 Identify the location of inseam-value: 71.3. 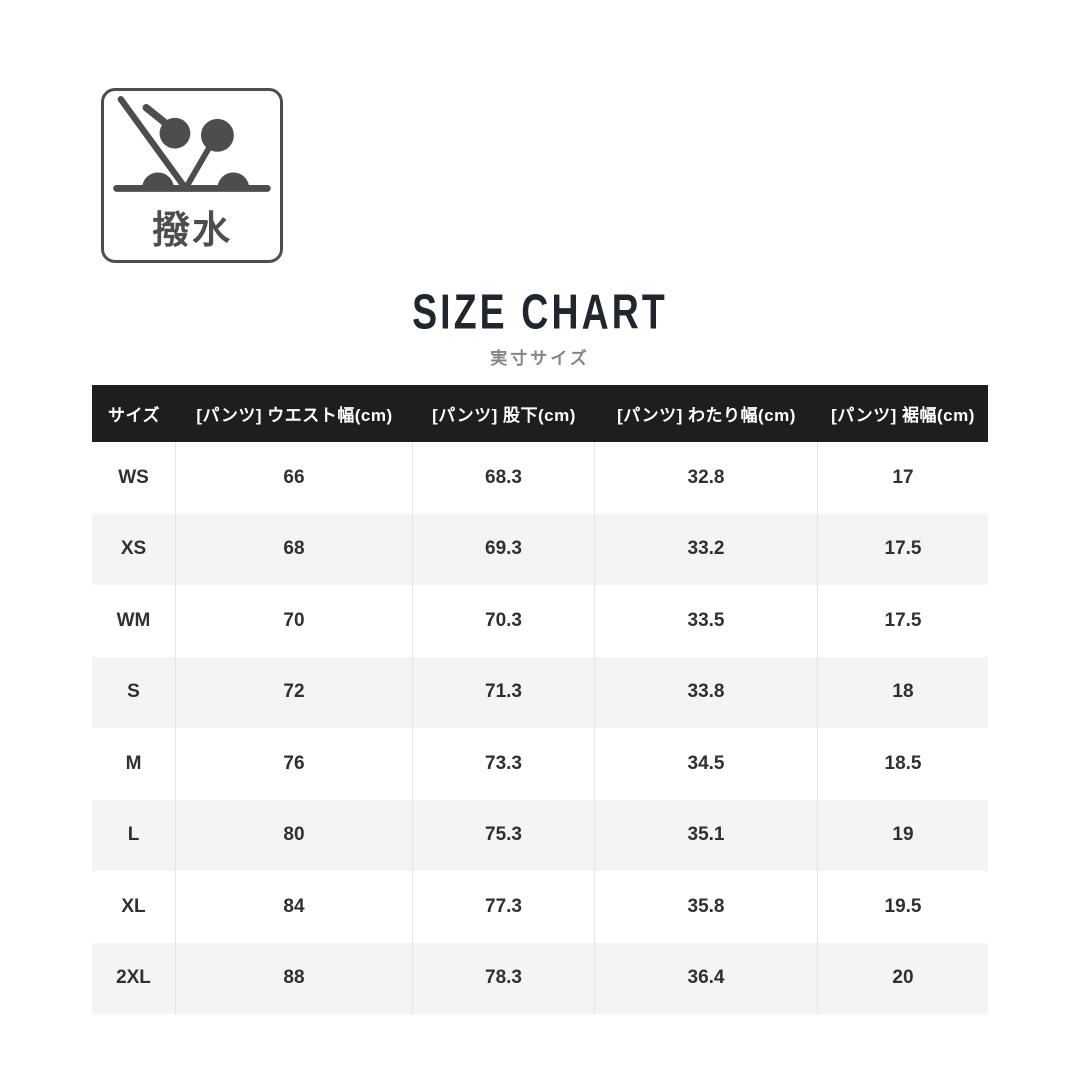
(504, 692).